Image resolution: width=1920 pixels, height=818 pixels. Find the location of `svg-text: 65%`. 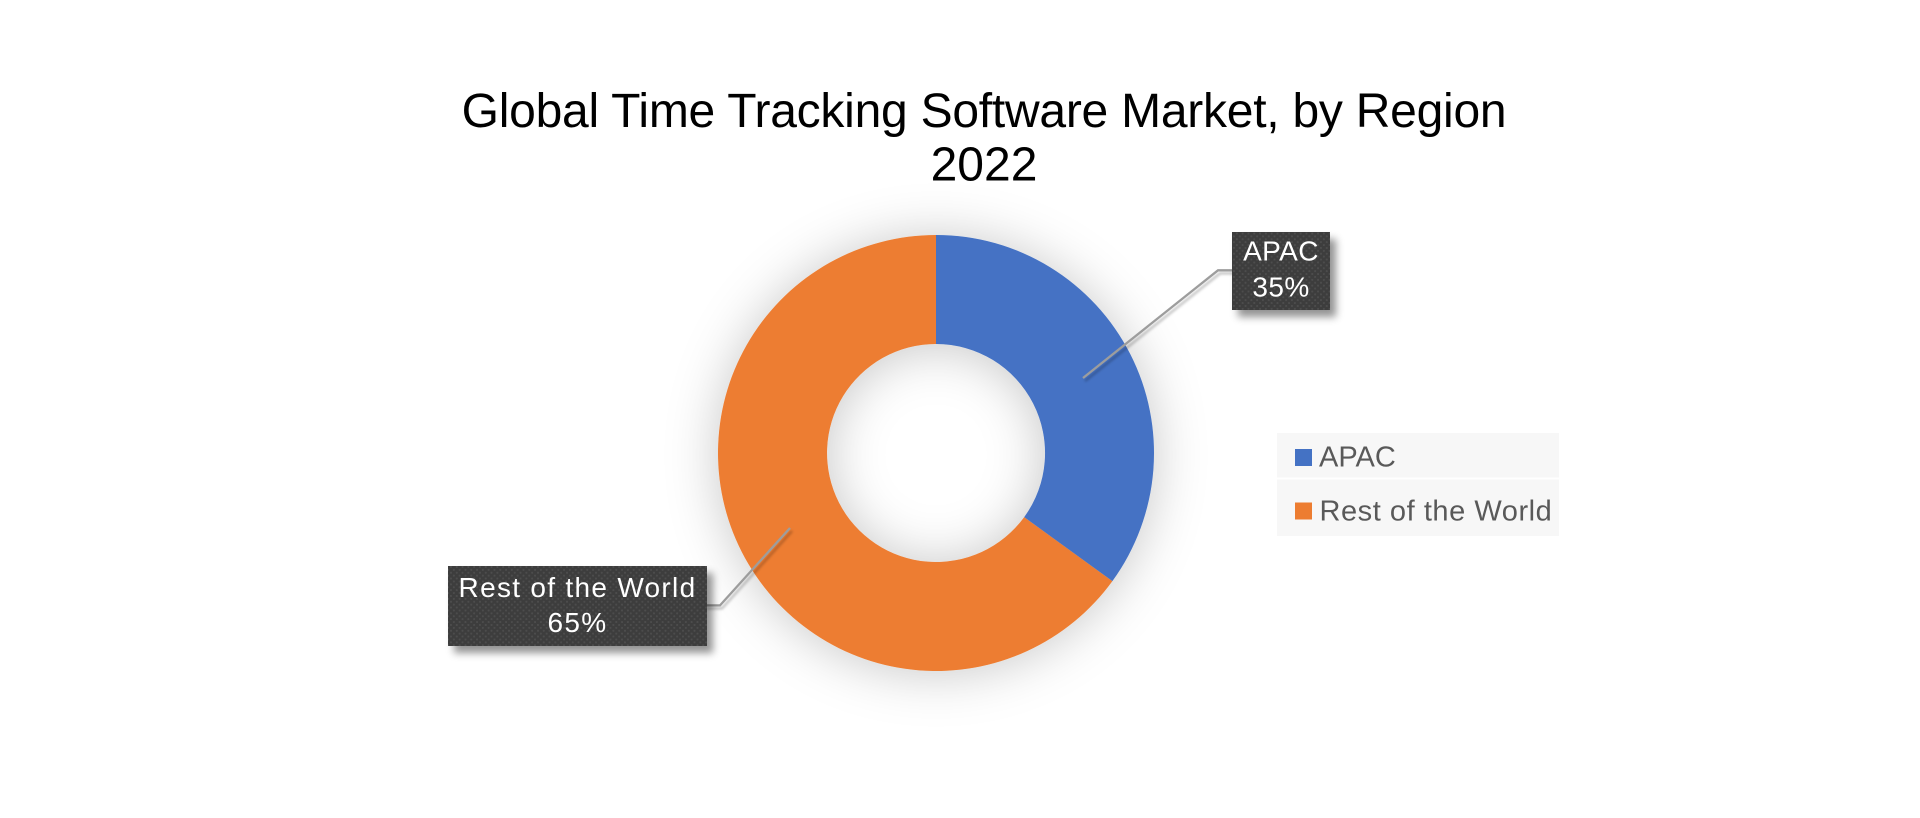

svg-text: 65% is located at coordinates (578, 622).